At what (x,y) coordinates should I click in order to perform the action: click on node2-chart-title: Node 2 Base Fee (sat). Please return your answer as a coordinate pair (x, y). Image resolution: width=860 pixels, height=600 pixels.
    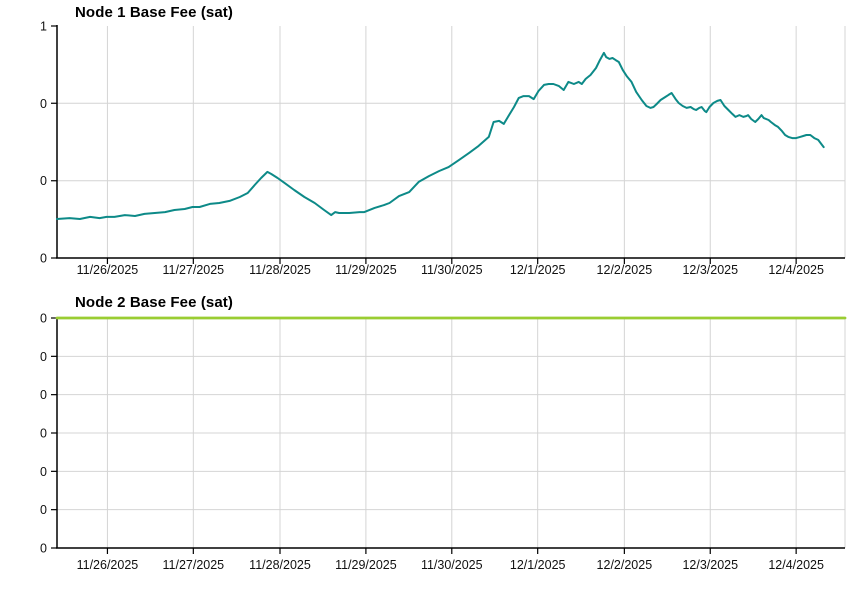
    Looking at the image, I should click on (154, 302).